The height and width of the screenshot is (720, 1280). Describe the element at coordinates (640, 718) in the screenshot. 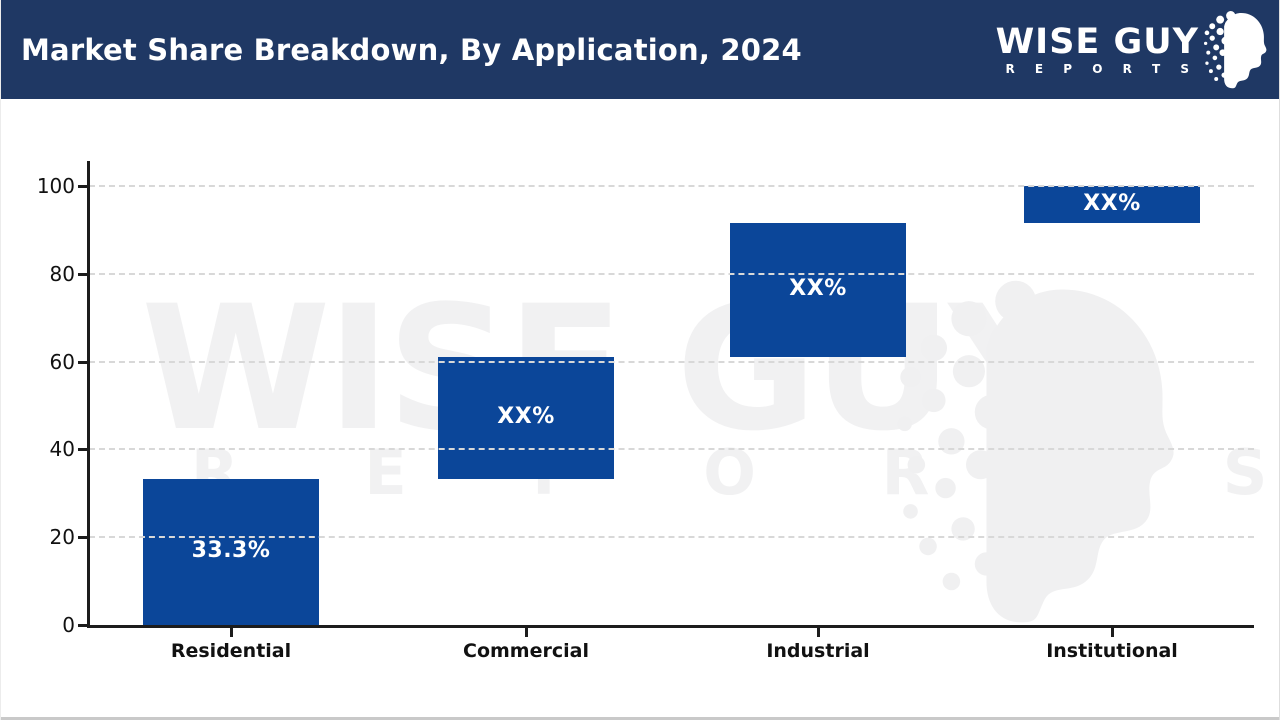

I see `bottom-divider` at that location.